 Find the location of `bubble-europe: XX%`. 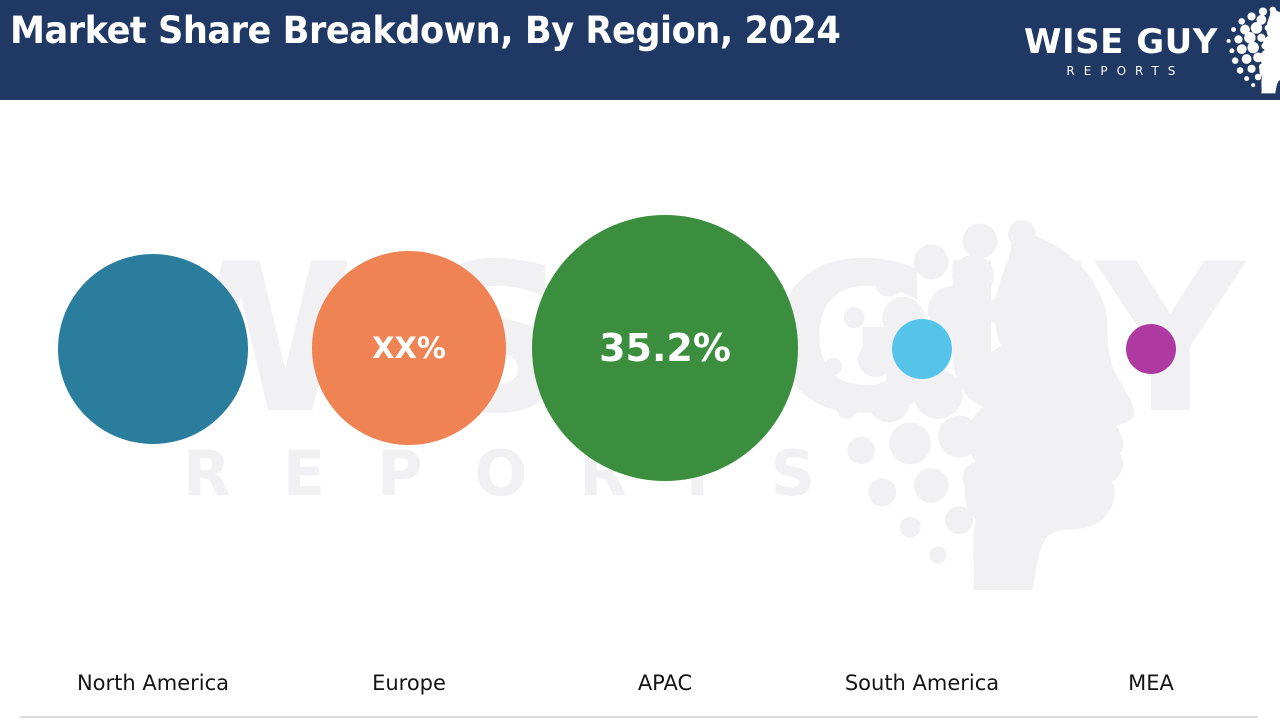

bubble-europe: XX% is located at coordinates (409, 348).